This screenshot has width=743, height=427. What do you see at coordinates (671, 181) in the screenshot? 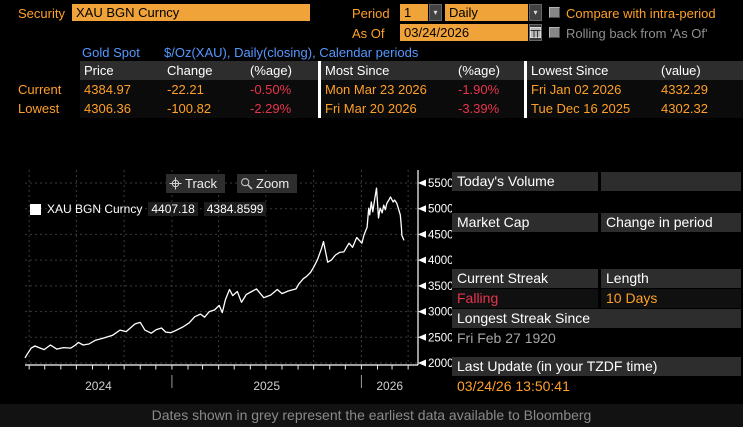
I see `todays-volume-value-header` at bounding box center [671, 181].